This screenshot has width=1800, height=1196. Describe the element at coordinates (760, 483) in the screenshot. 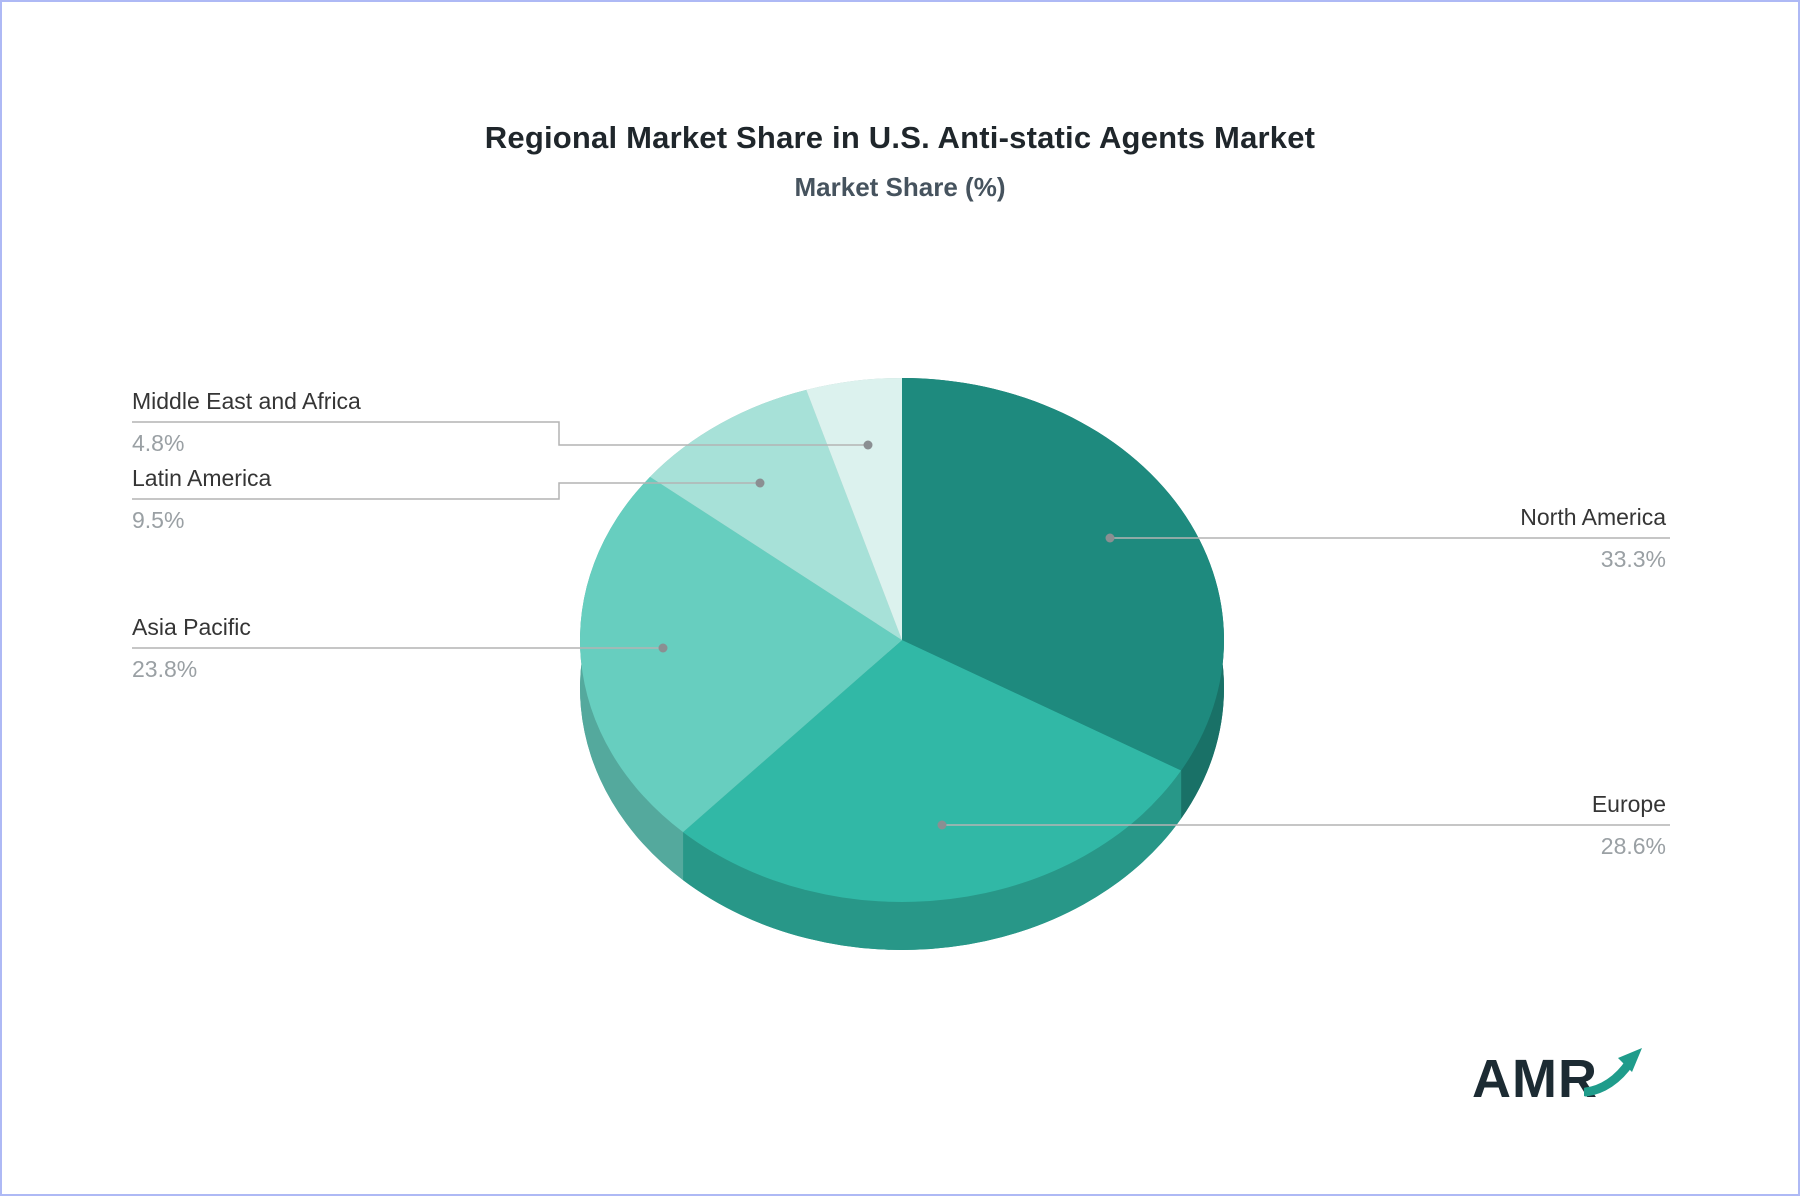

I see `leader-dot-latin-america` at that location.